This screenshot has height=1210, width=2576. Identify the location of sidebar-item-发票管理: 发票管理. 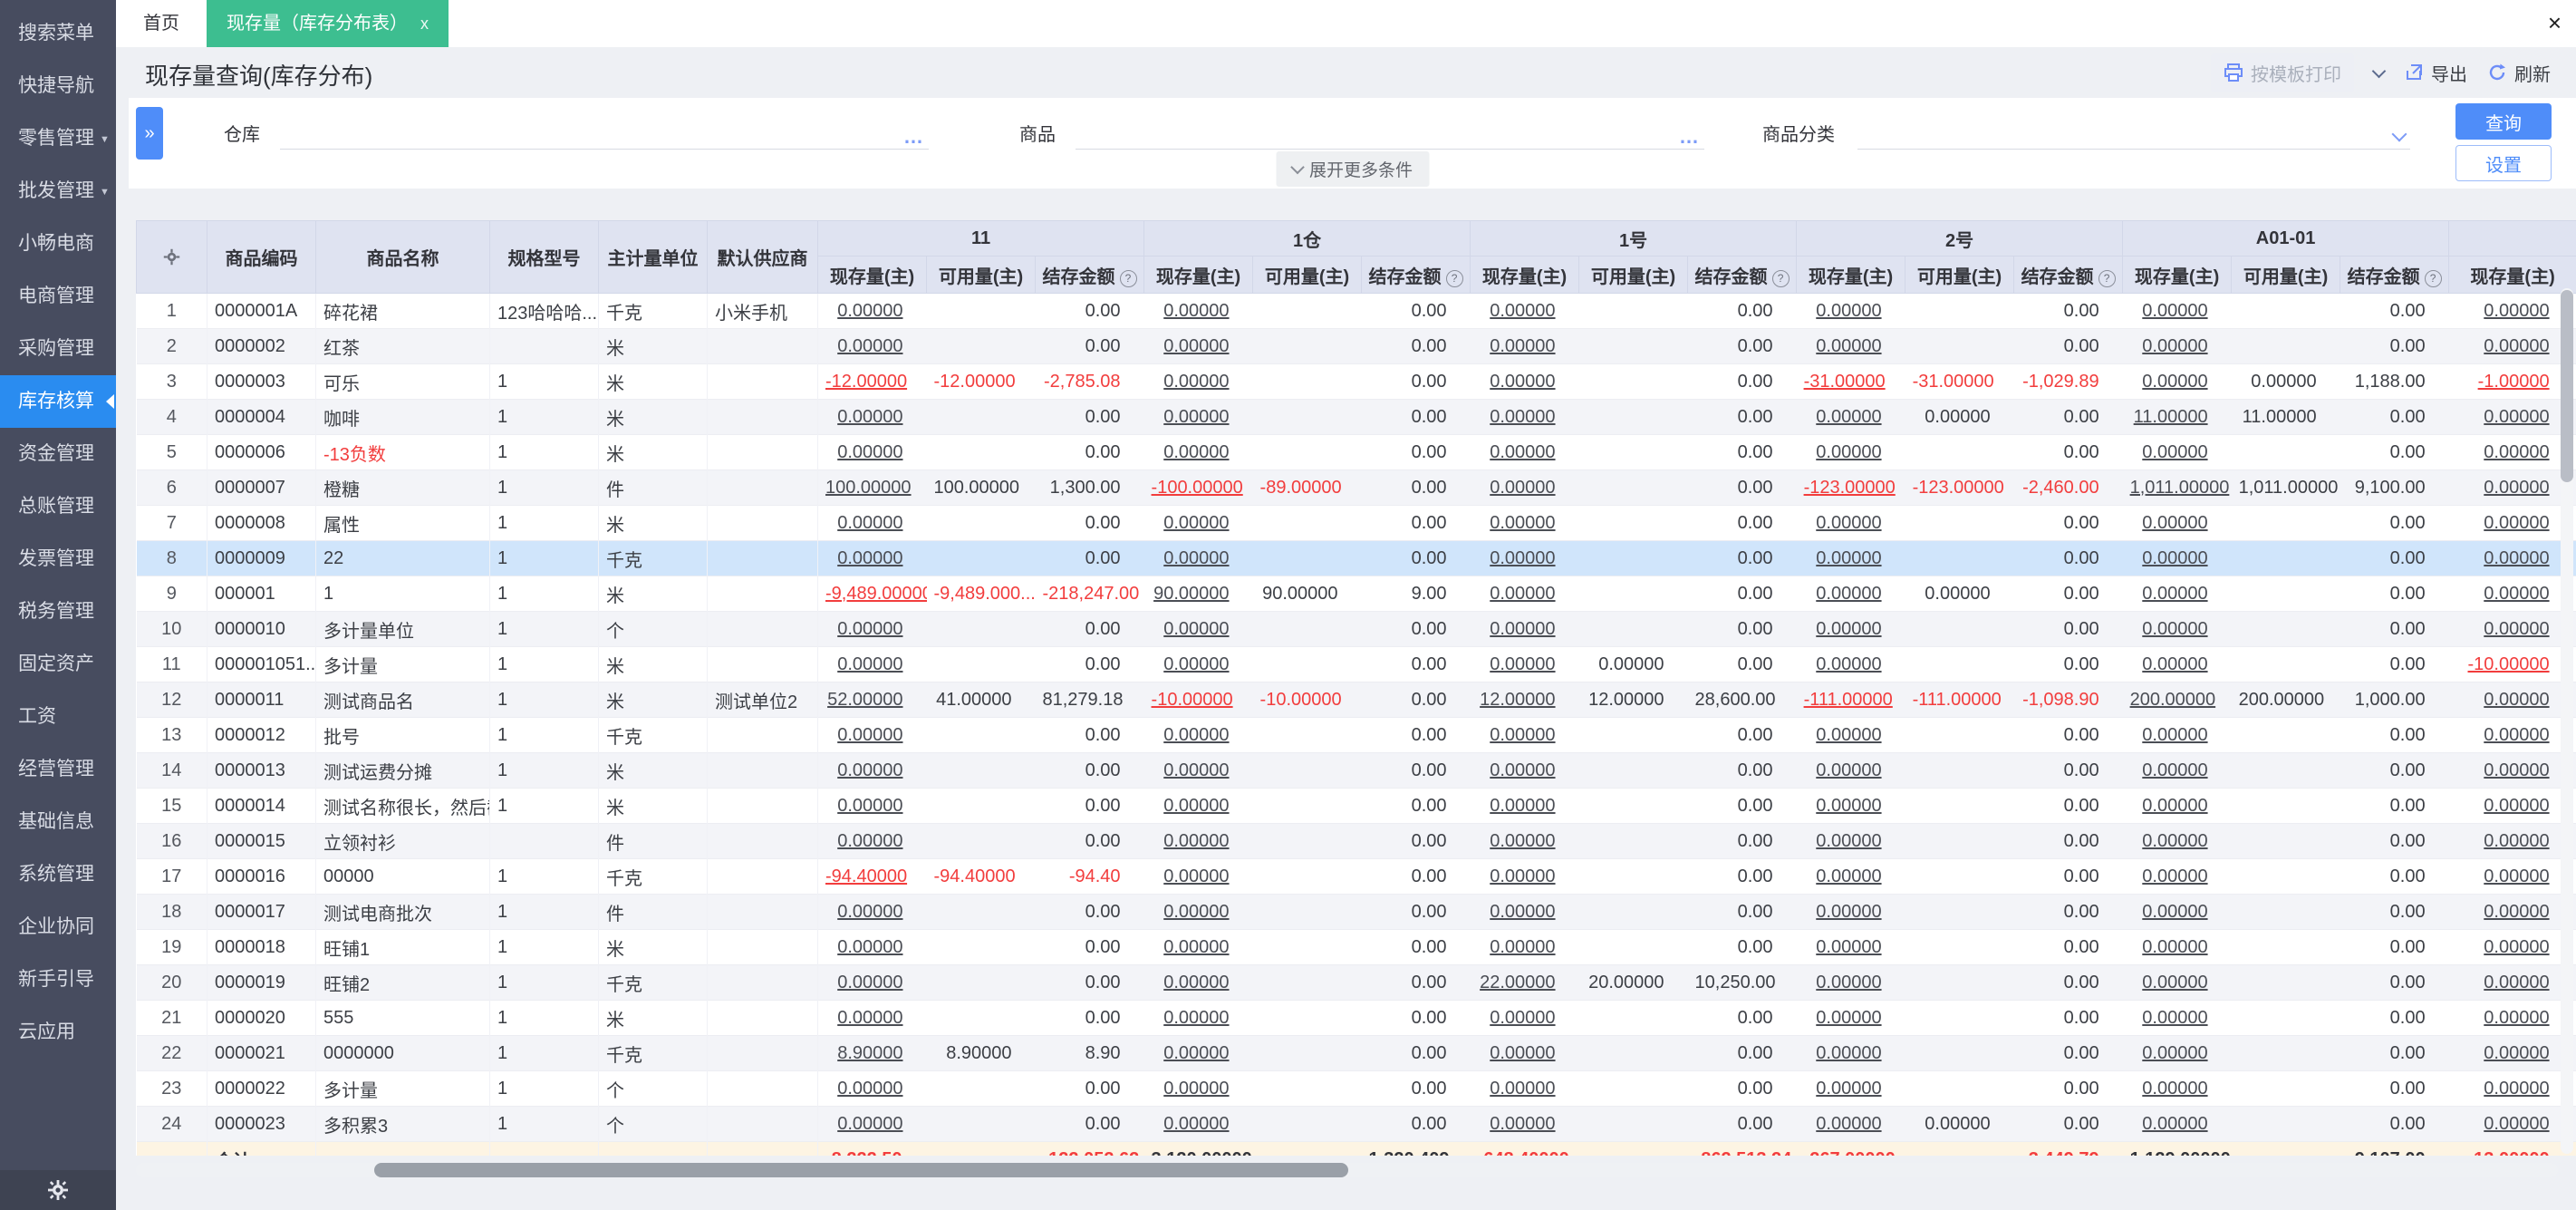
(58, 559).